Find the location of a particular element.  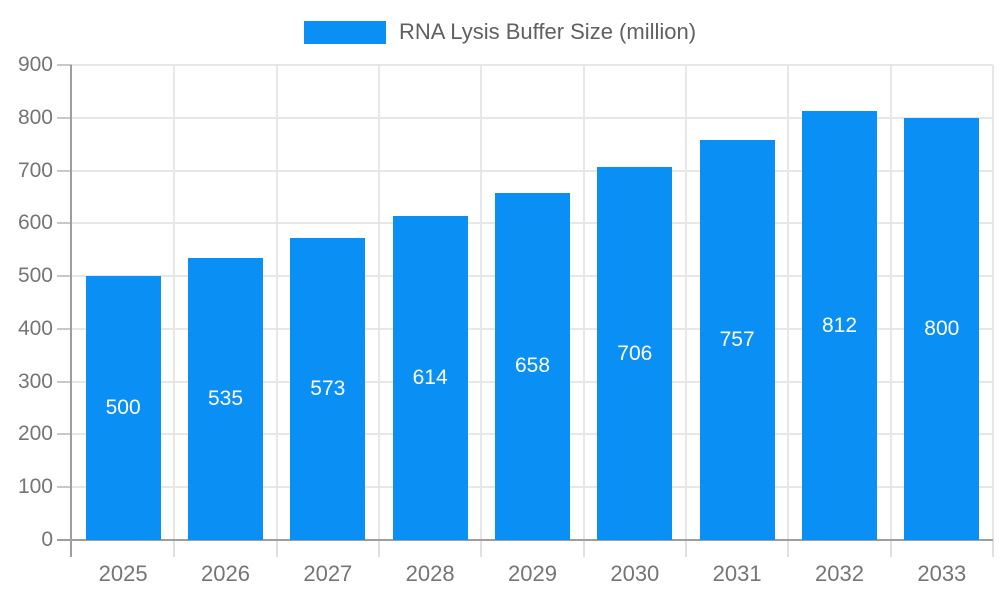

legend-label: RNA Lysis Buffer Size (million) is located at coordinates (547, 31).